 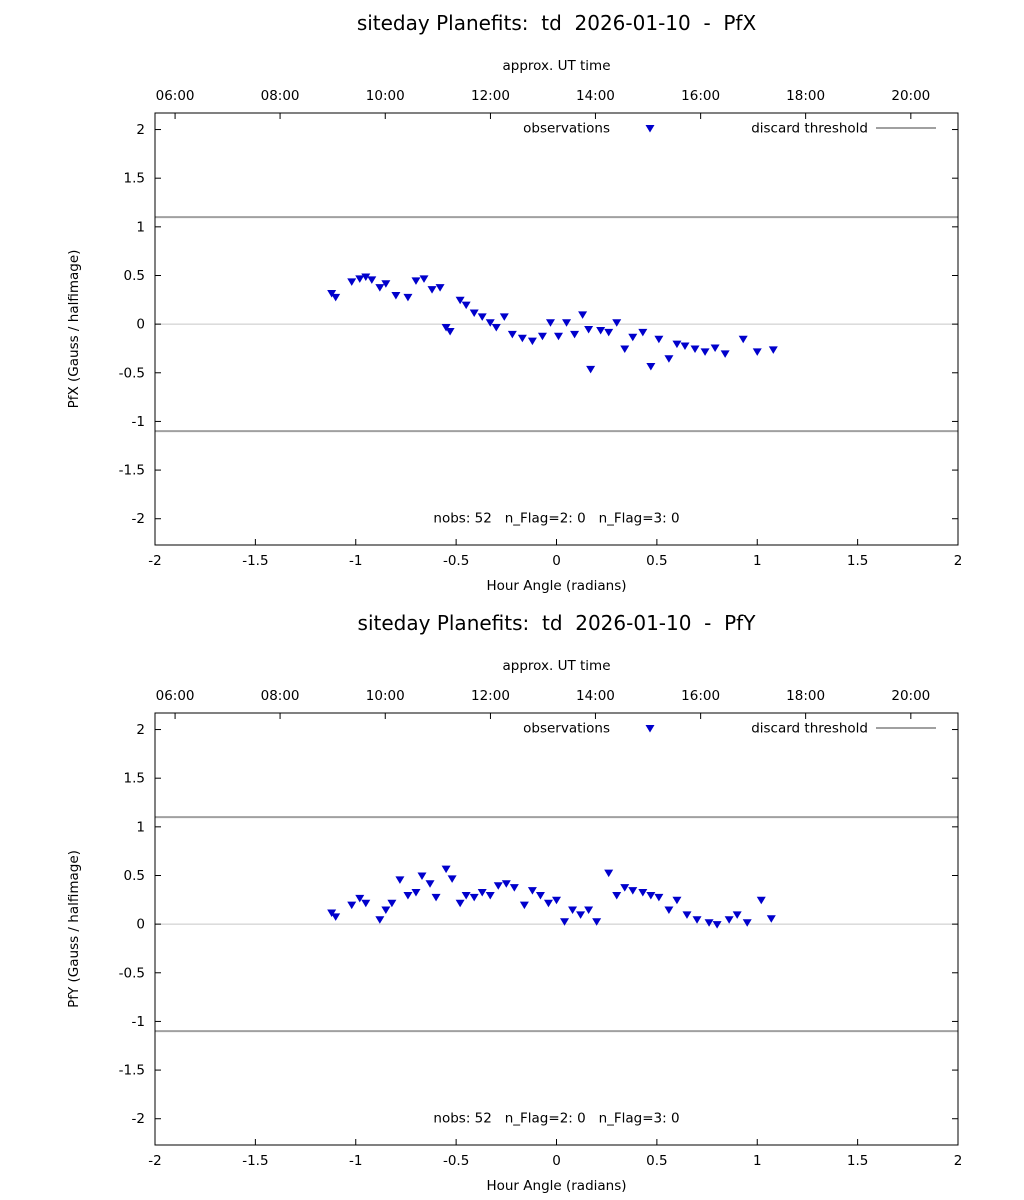 What do you see at coordinates (490, 96) in the screenshot?
I see `time-tick-label: 12:00` at bounding box center [490, 96].